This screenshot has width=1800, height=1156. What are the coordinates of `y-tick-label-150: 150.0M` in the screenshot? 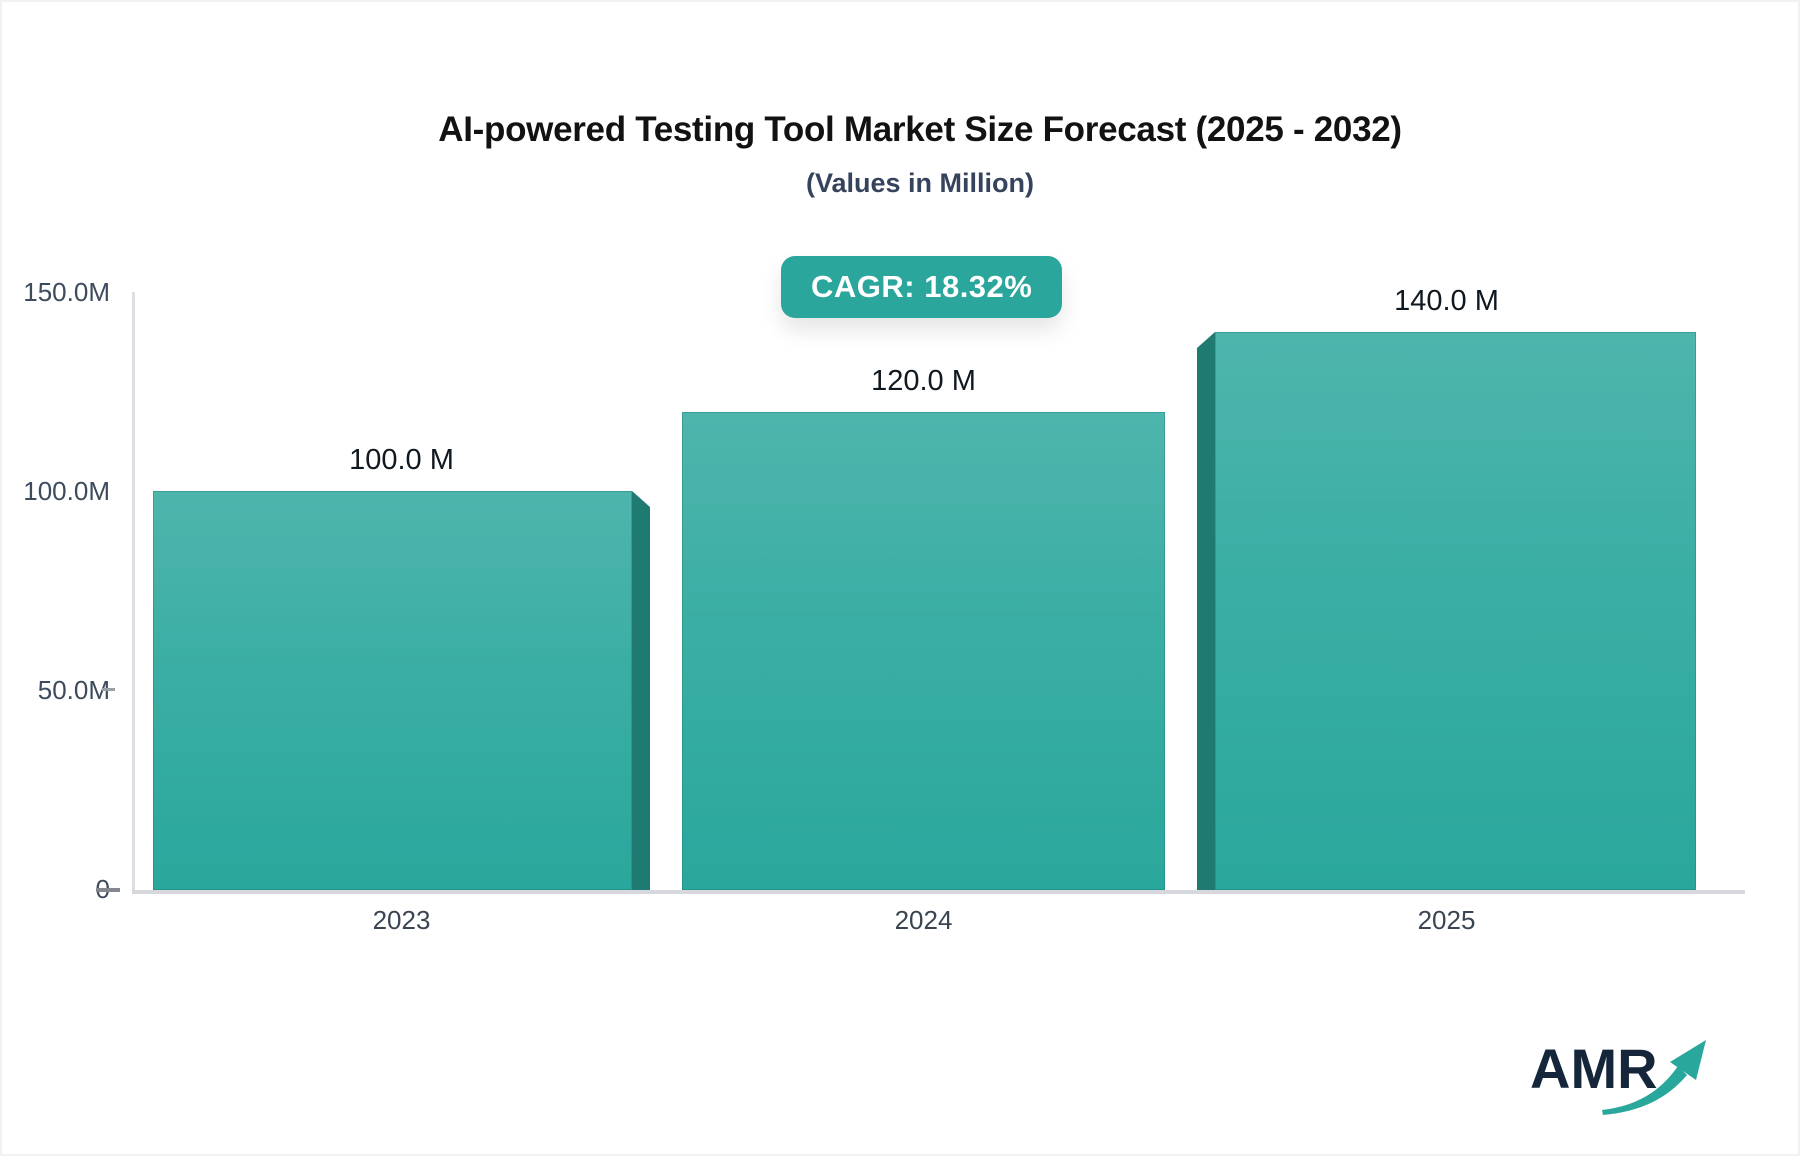 It's located at (66, 292).